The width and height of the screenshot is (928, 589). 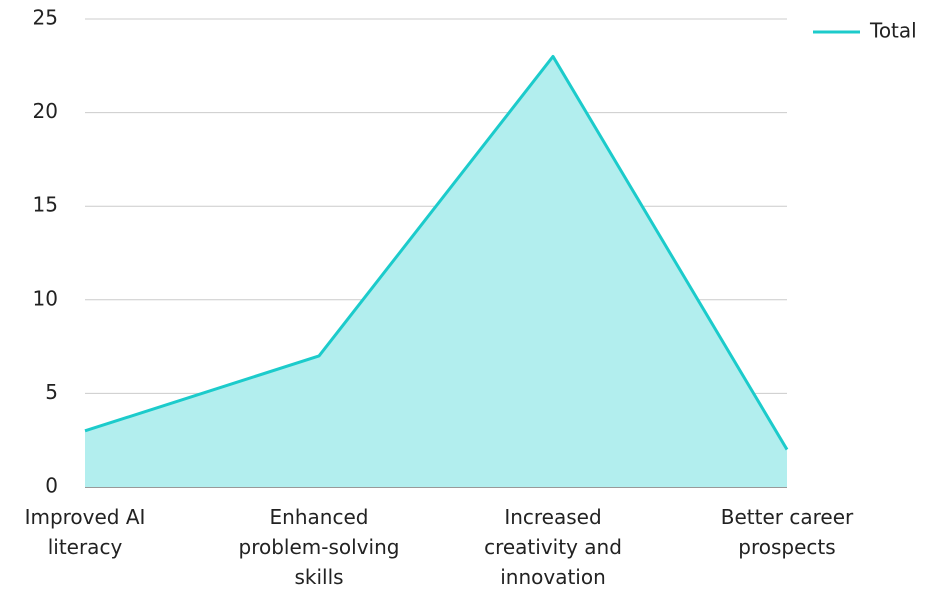 I want to click on x-tick-label: Improved AI literacy, so click(x=85, y=532).